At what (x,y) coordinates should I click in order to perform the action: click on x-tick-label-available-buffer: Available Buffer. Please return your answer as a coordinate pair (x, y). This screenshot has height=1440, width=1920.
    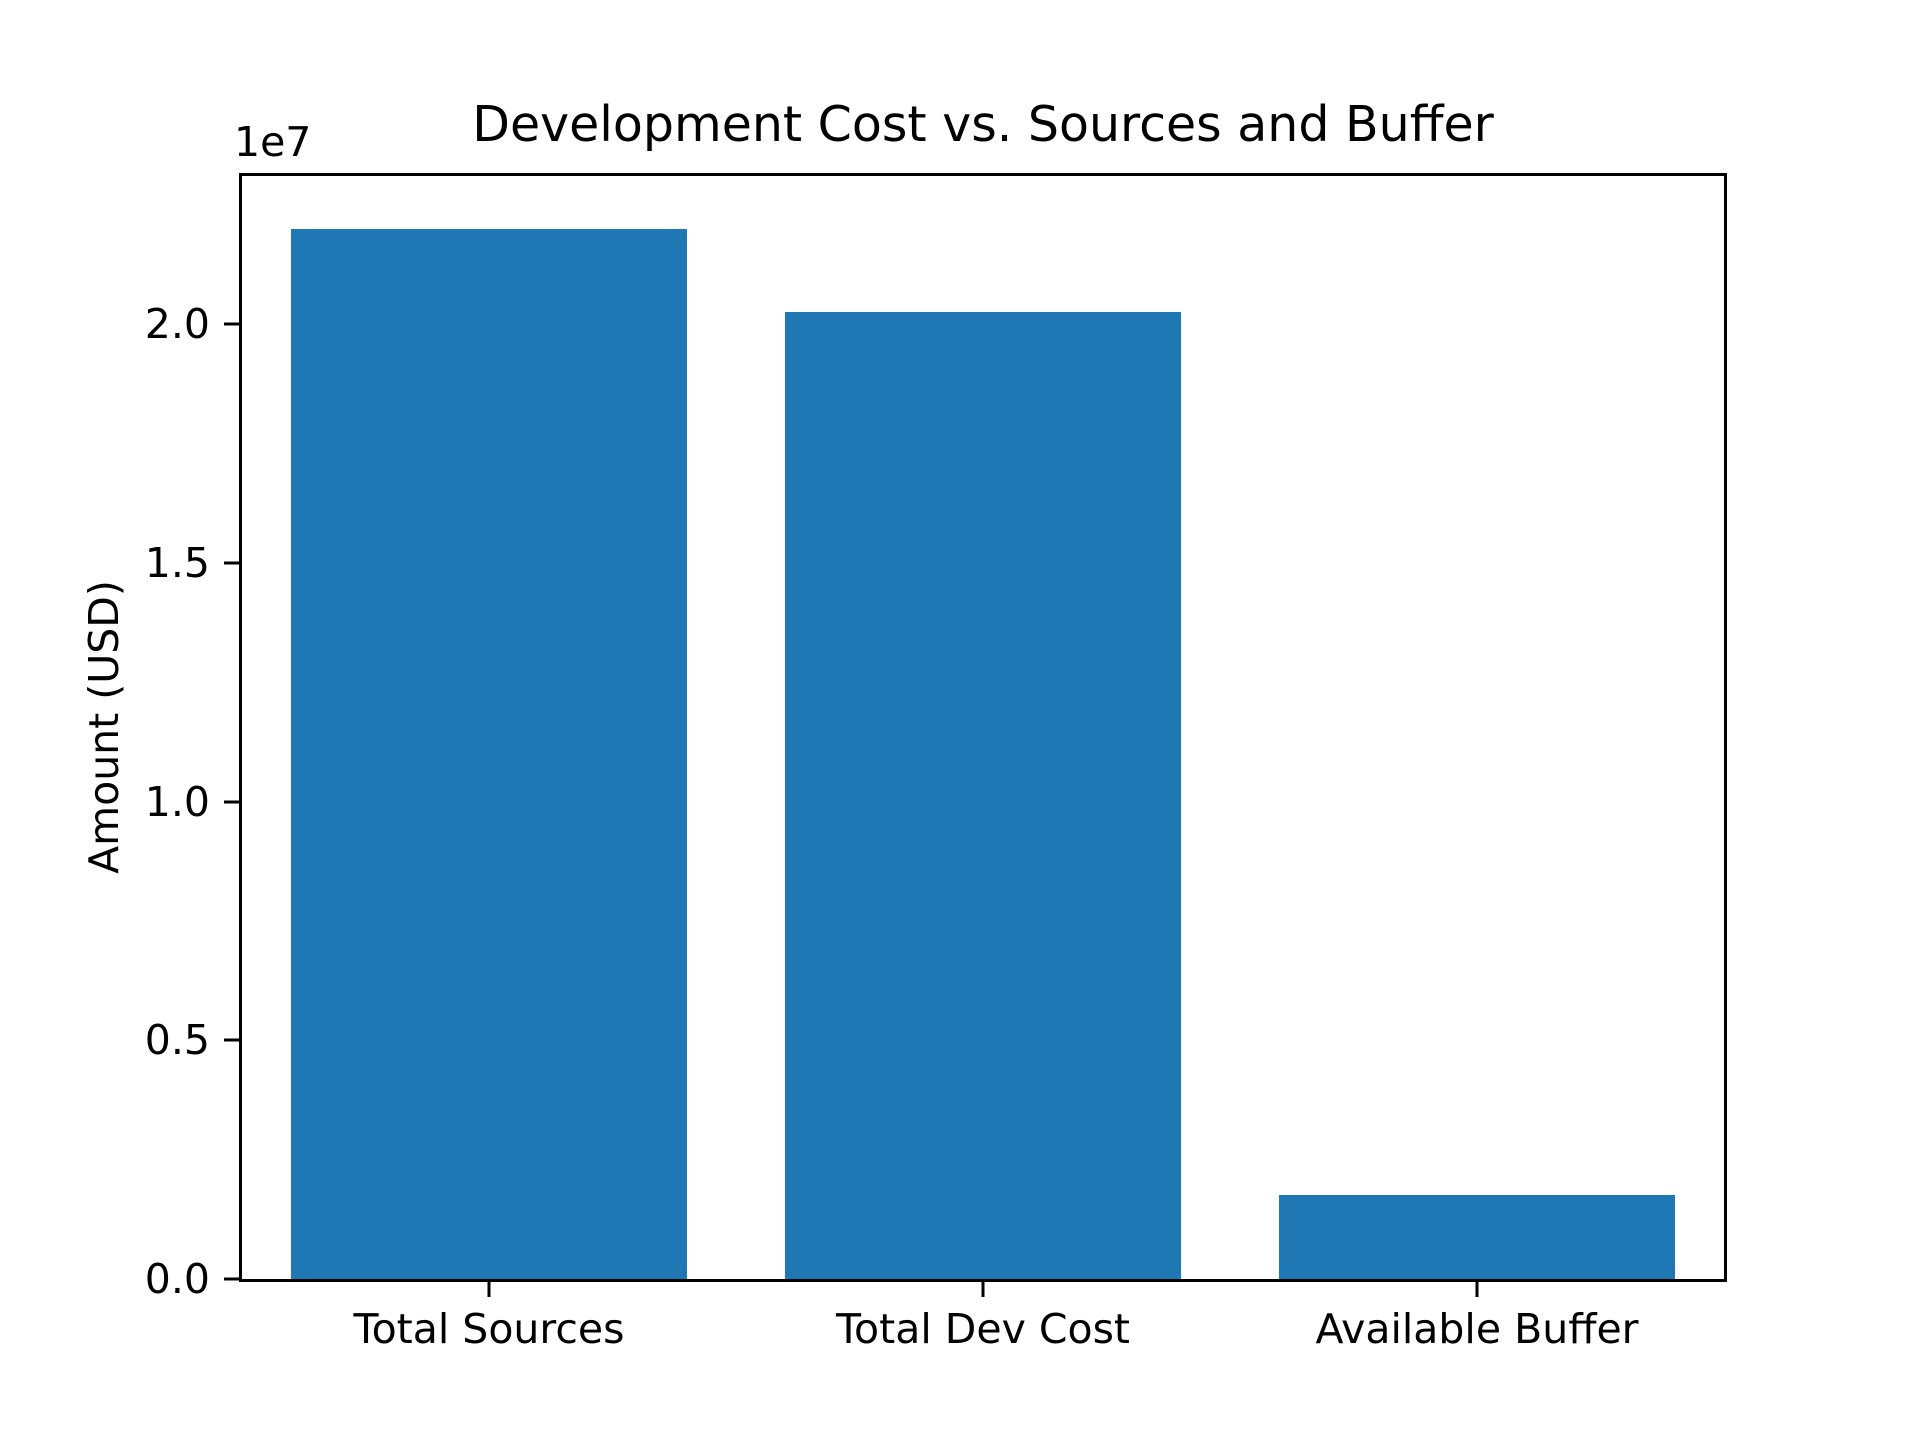
    Looking at the image, I should click on (1477, 1329).